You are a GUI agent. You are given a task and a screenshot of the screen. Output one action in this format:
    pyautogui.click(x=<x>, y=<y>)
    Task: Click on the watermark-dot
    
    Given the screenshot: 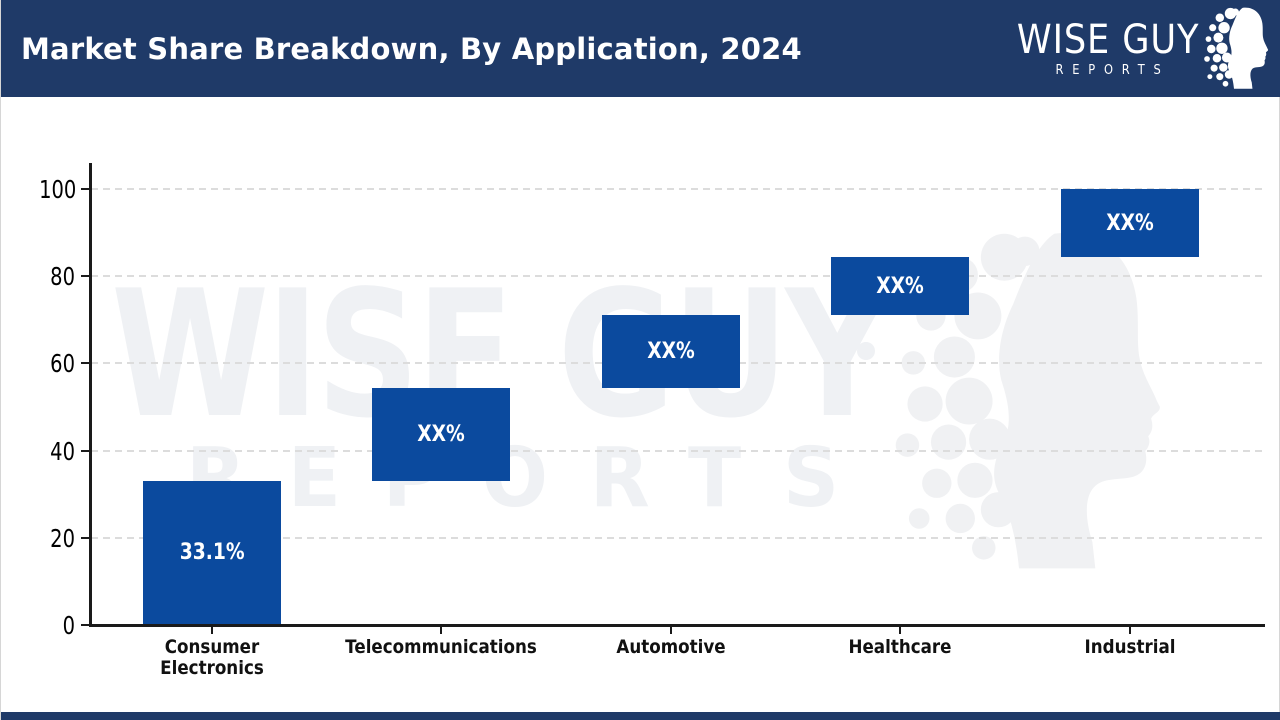 What is the action you would take?
    pyautogui.click(x=866, y=351)
    